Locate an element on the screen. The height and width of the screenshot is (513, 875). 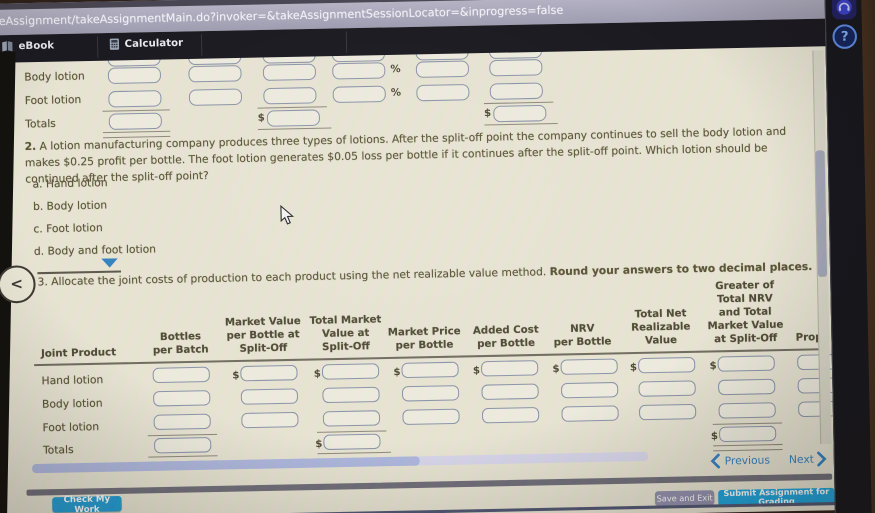
previous-button: Previous is located at coordinates (747, 461).